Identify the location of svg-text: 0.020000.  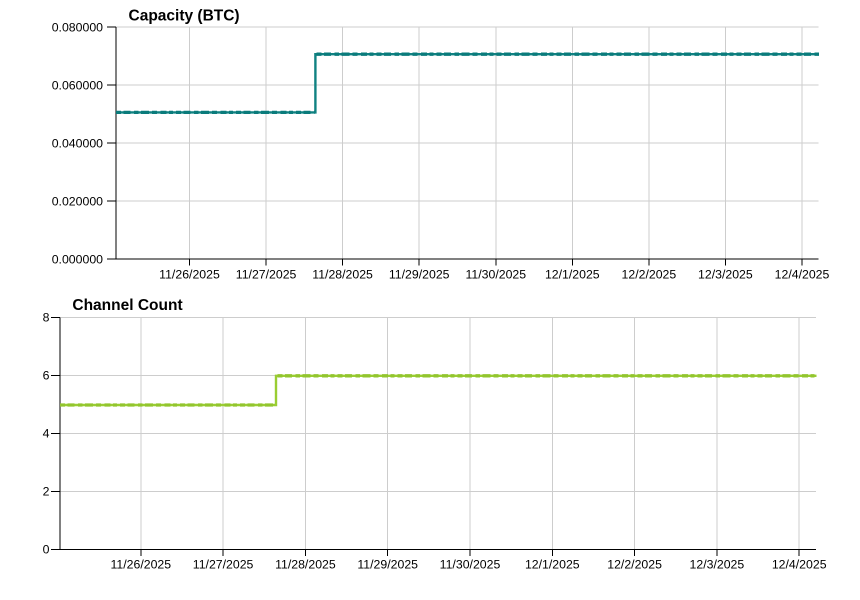
(77, 201).